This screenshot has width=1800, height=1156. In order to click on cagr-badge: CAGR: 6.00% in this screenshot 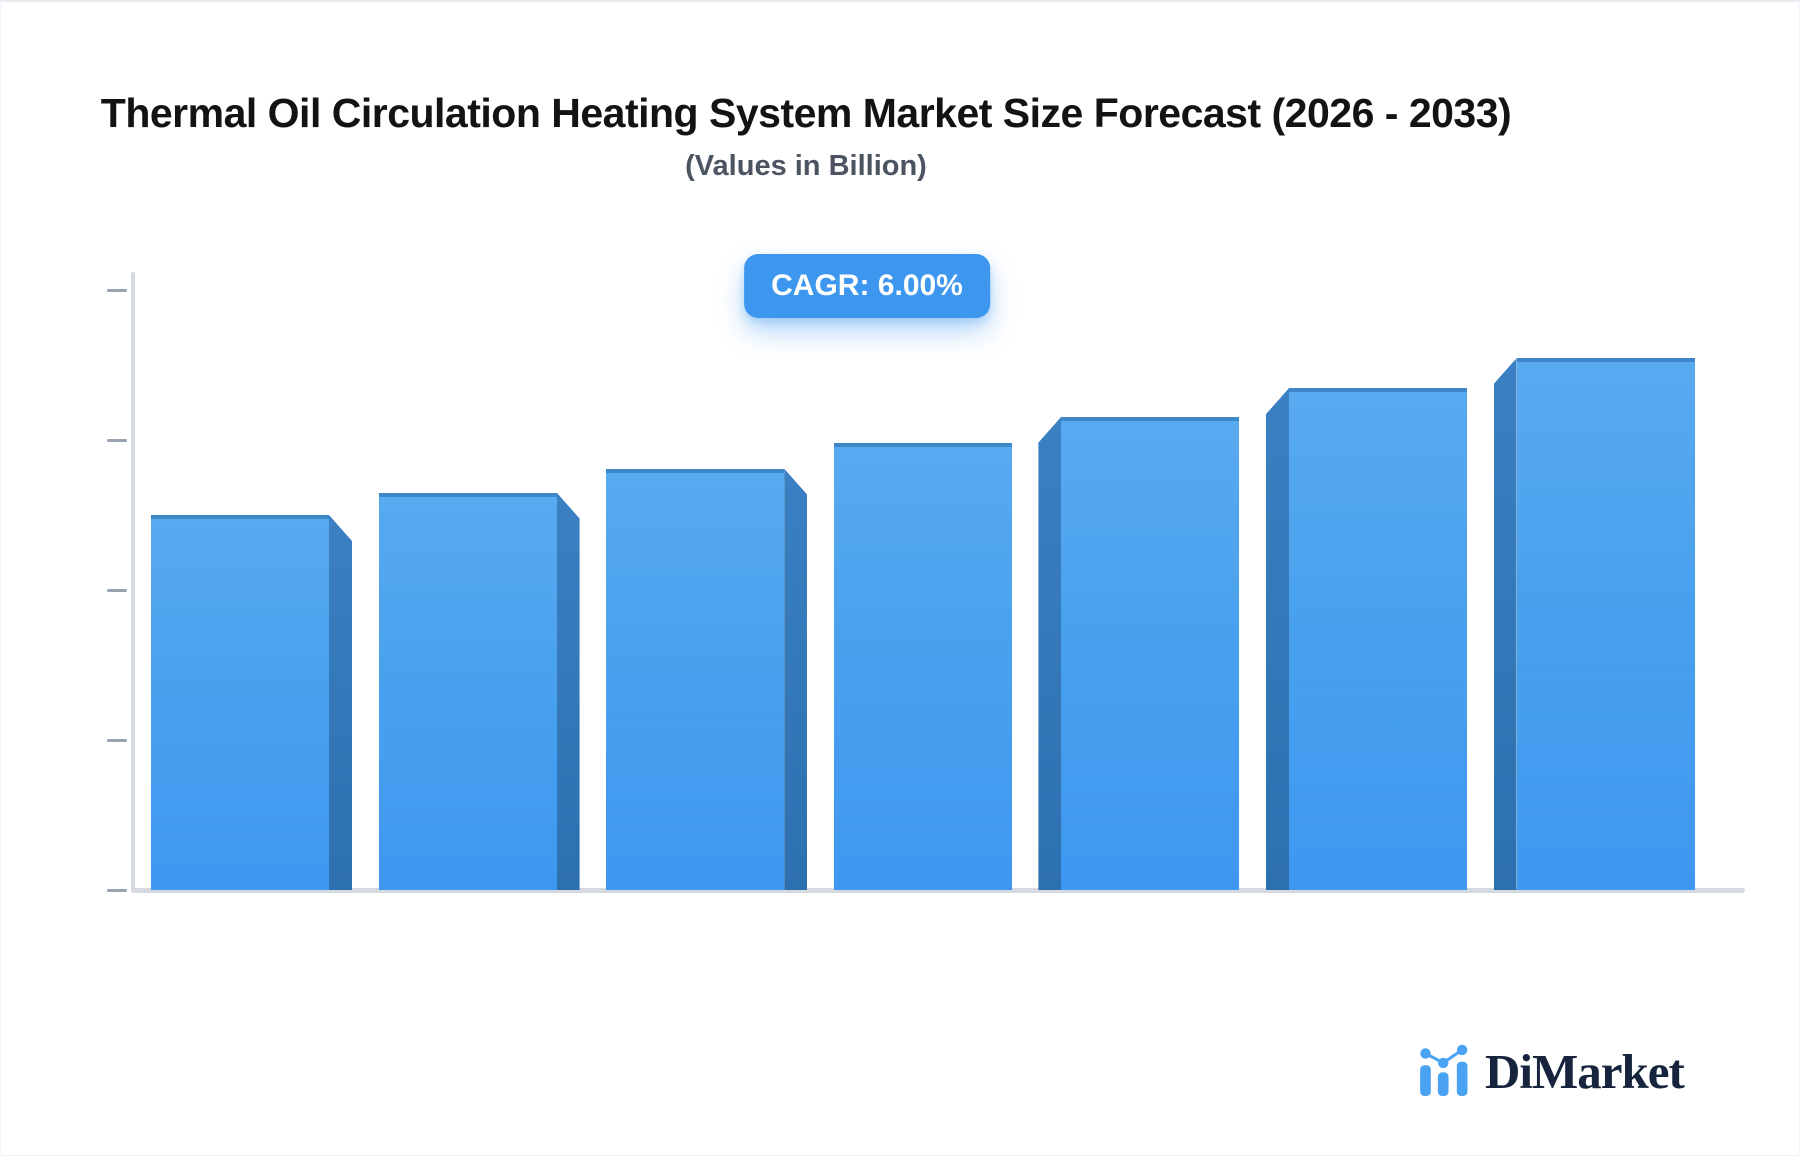, I will do `click(867, 286)`.